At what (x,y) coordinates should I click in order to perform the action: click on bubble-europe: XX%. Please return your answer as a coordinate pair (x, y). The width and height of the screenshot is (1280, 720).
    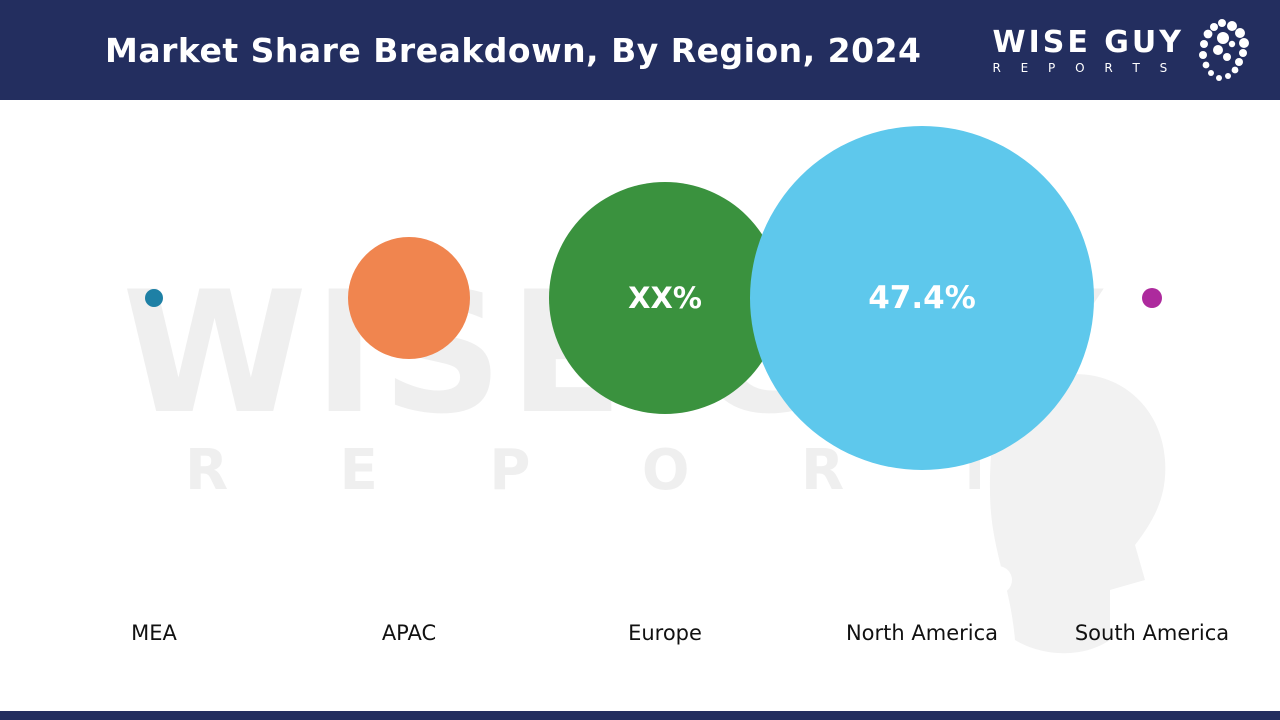
    Looking at the image, I should click on (665, 298).